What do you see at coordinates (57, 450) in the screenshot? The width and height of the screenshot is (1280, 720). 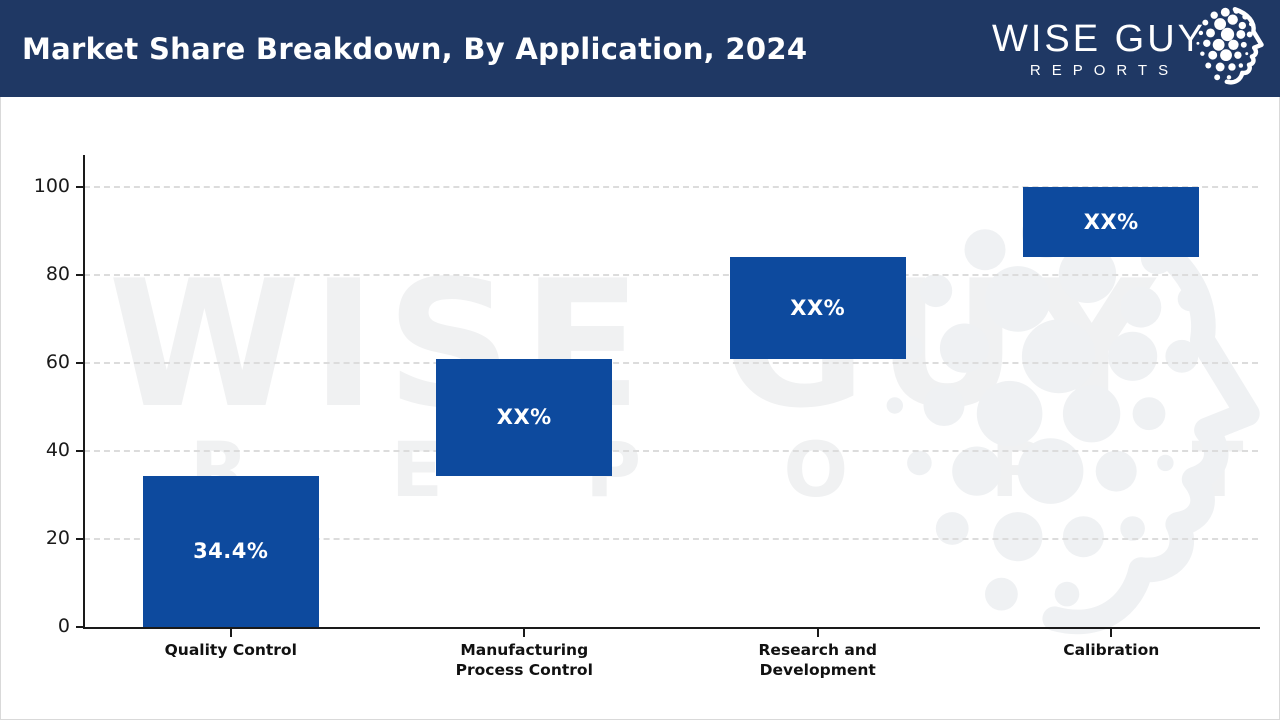 I see `y-tick-label: 40` at bounding box center [57, 450].